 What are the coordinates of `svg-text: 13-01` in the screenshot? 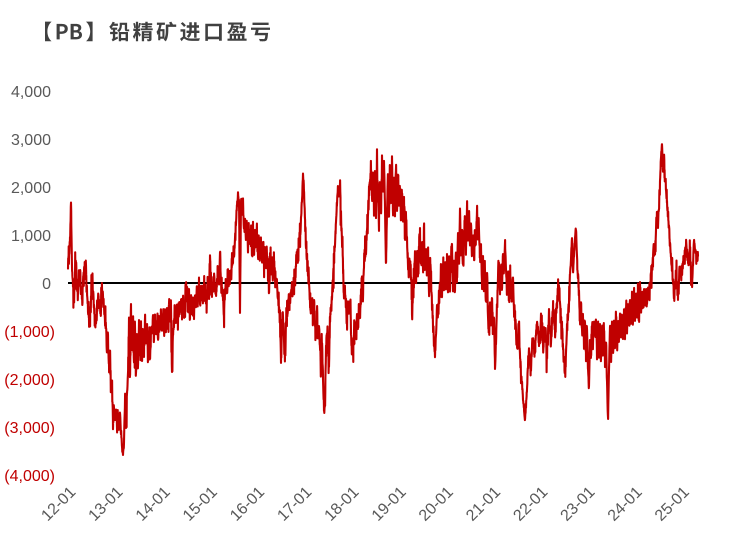 It's located at (106, 504).